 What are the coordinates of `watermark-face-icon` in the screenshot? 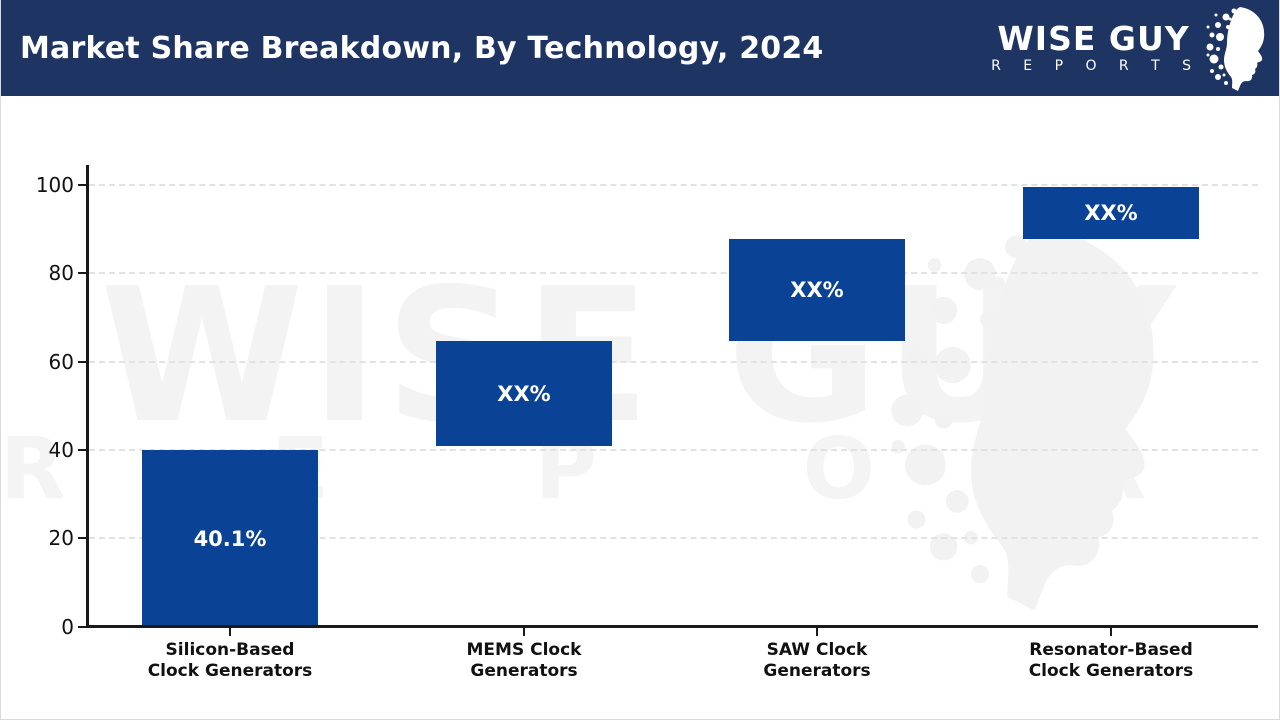 It's located at (1022, 419).